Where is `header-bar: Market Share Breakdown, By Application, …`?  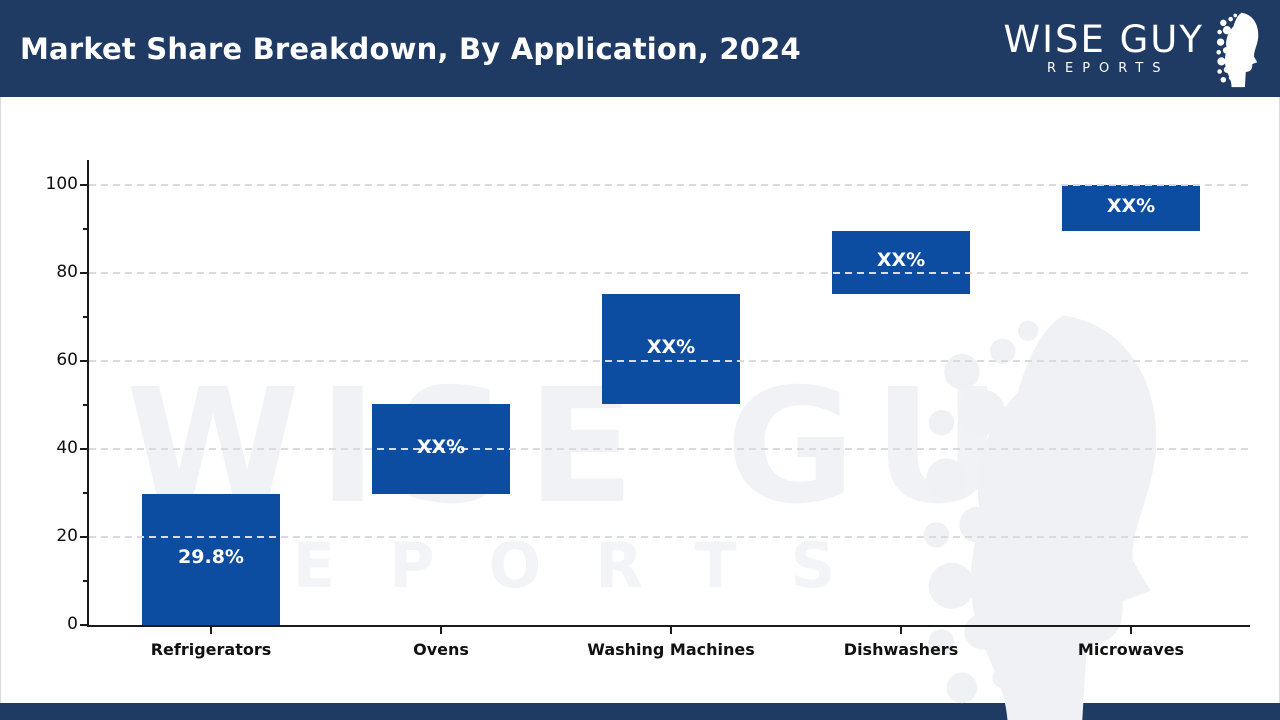 header-bar: Market Share Breakdown, By Application, … is located at coordinates (640, 48).